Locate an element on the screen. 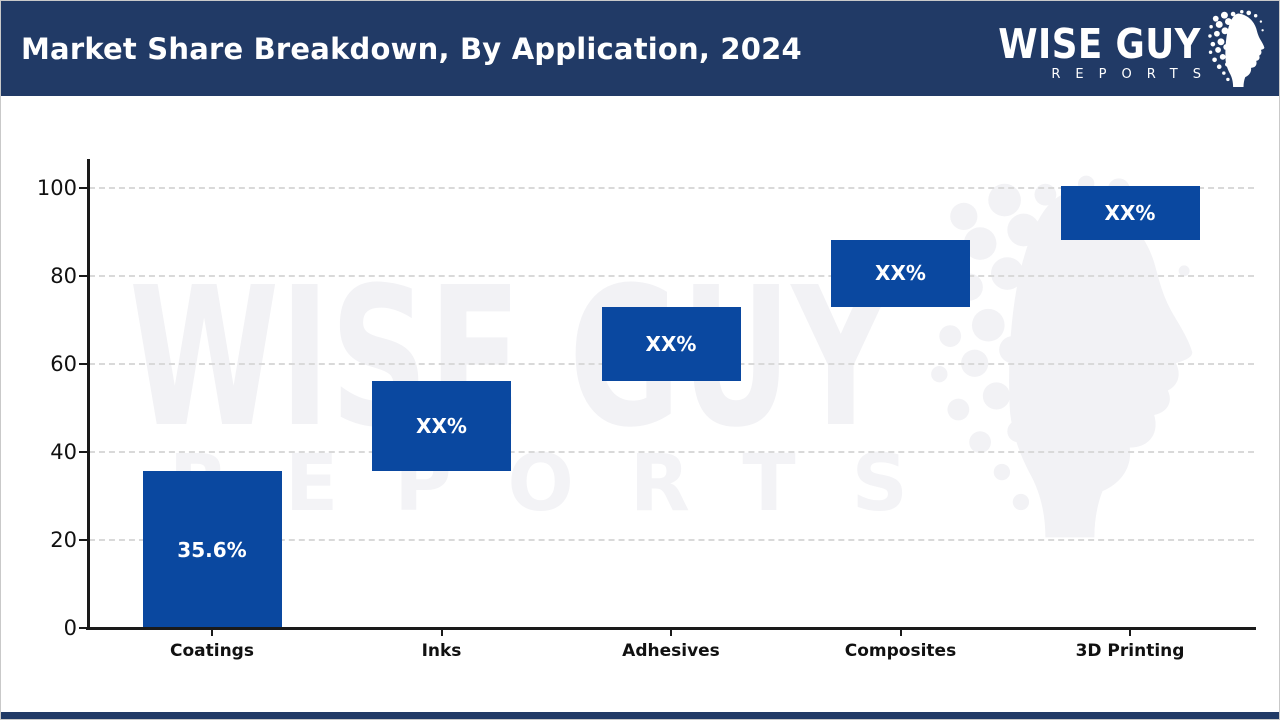 The height and width of the screenshot is (720, 1280). brand-text: WISE GUY REPORTS is located at coordinates (1084, 51).